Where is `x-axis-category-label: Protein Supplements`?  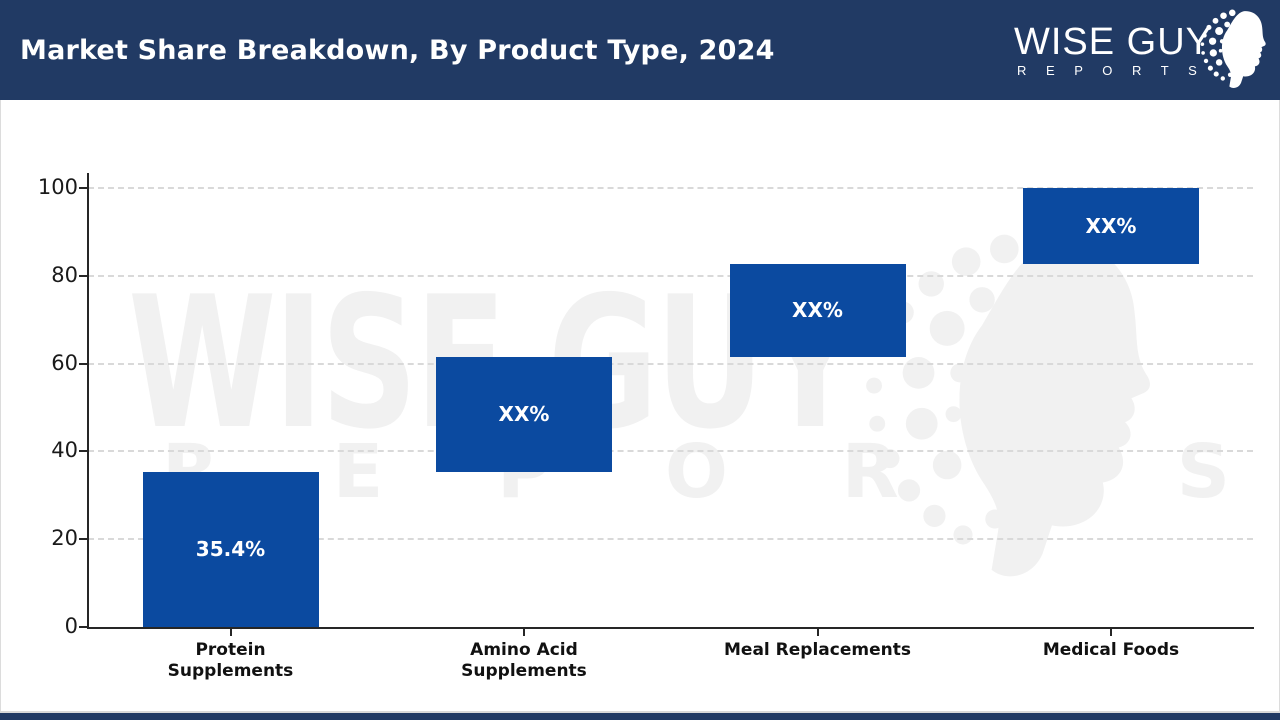 x-axis-category-label: Protein Supplements is located at coordinates (230, 660).